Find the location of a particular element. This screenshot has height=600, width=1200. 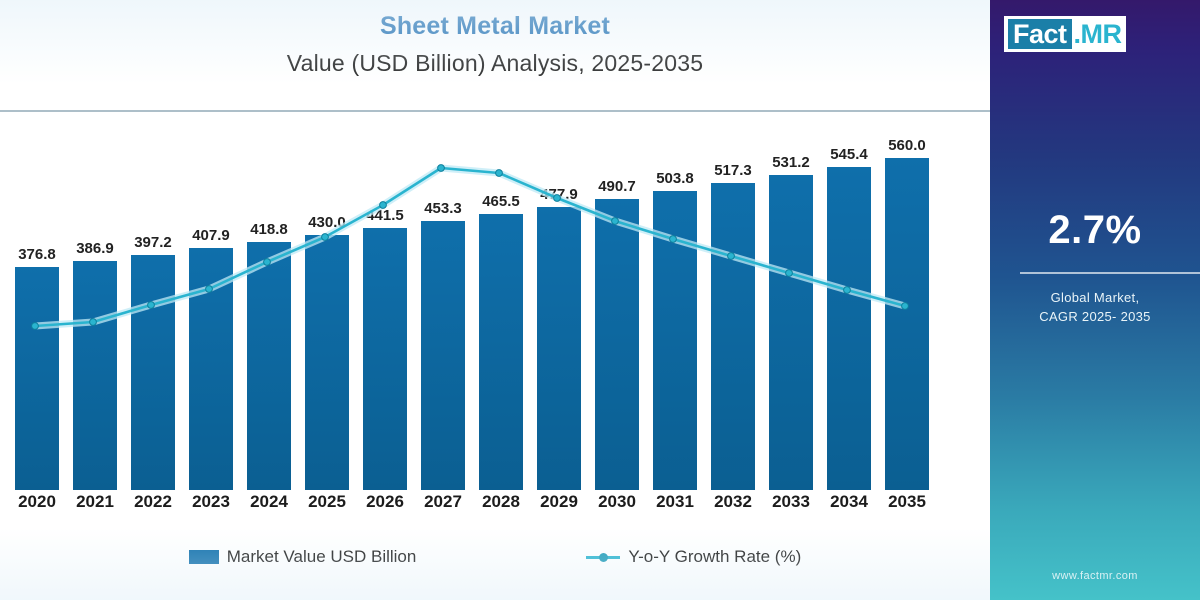

bar-value-label: 477.9 is located at coordinates (559, 194).